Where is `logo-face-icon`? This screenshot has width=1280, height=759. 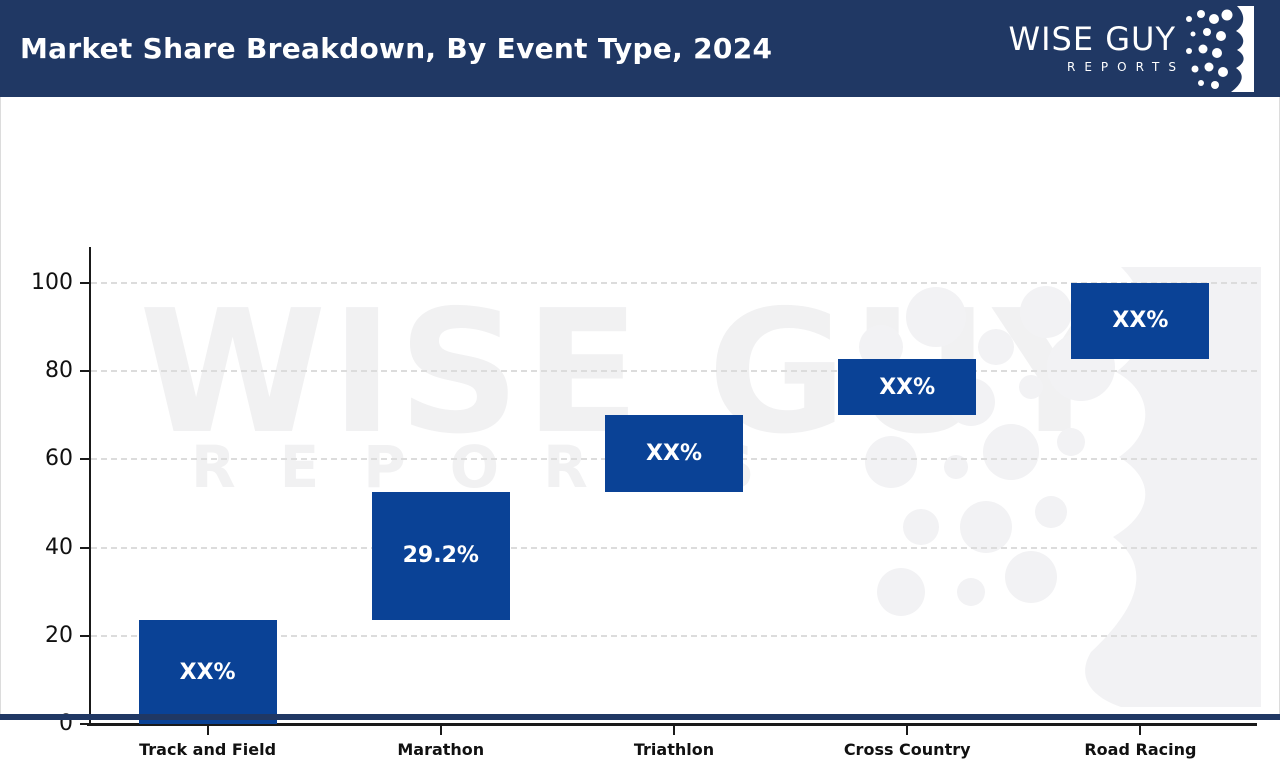
logo-face-icon is located at coordinates (1220, 48).